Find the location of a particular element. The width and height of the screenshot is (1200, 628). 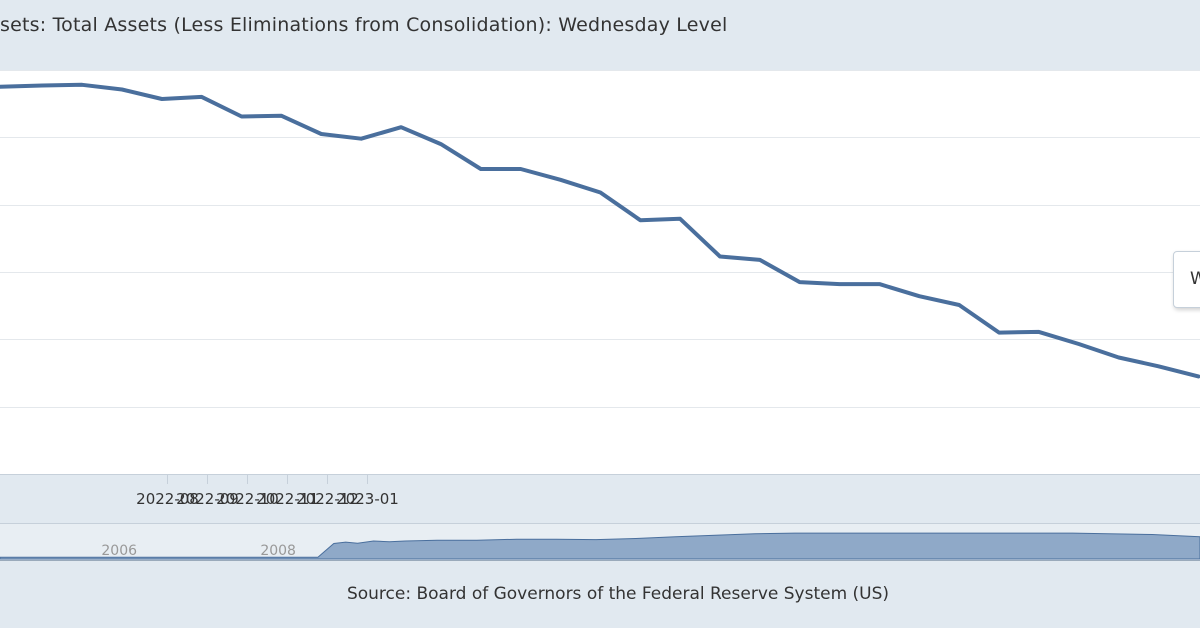

x-tick-label: 2022-08 is located at coordinates (167, 499).